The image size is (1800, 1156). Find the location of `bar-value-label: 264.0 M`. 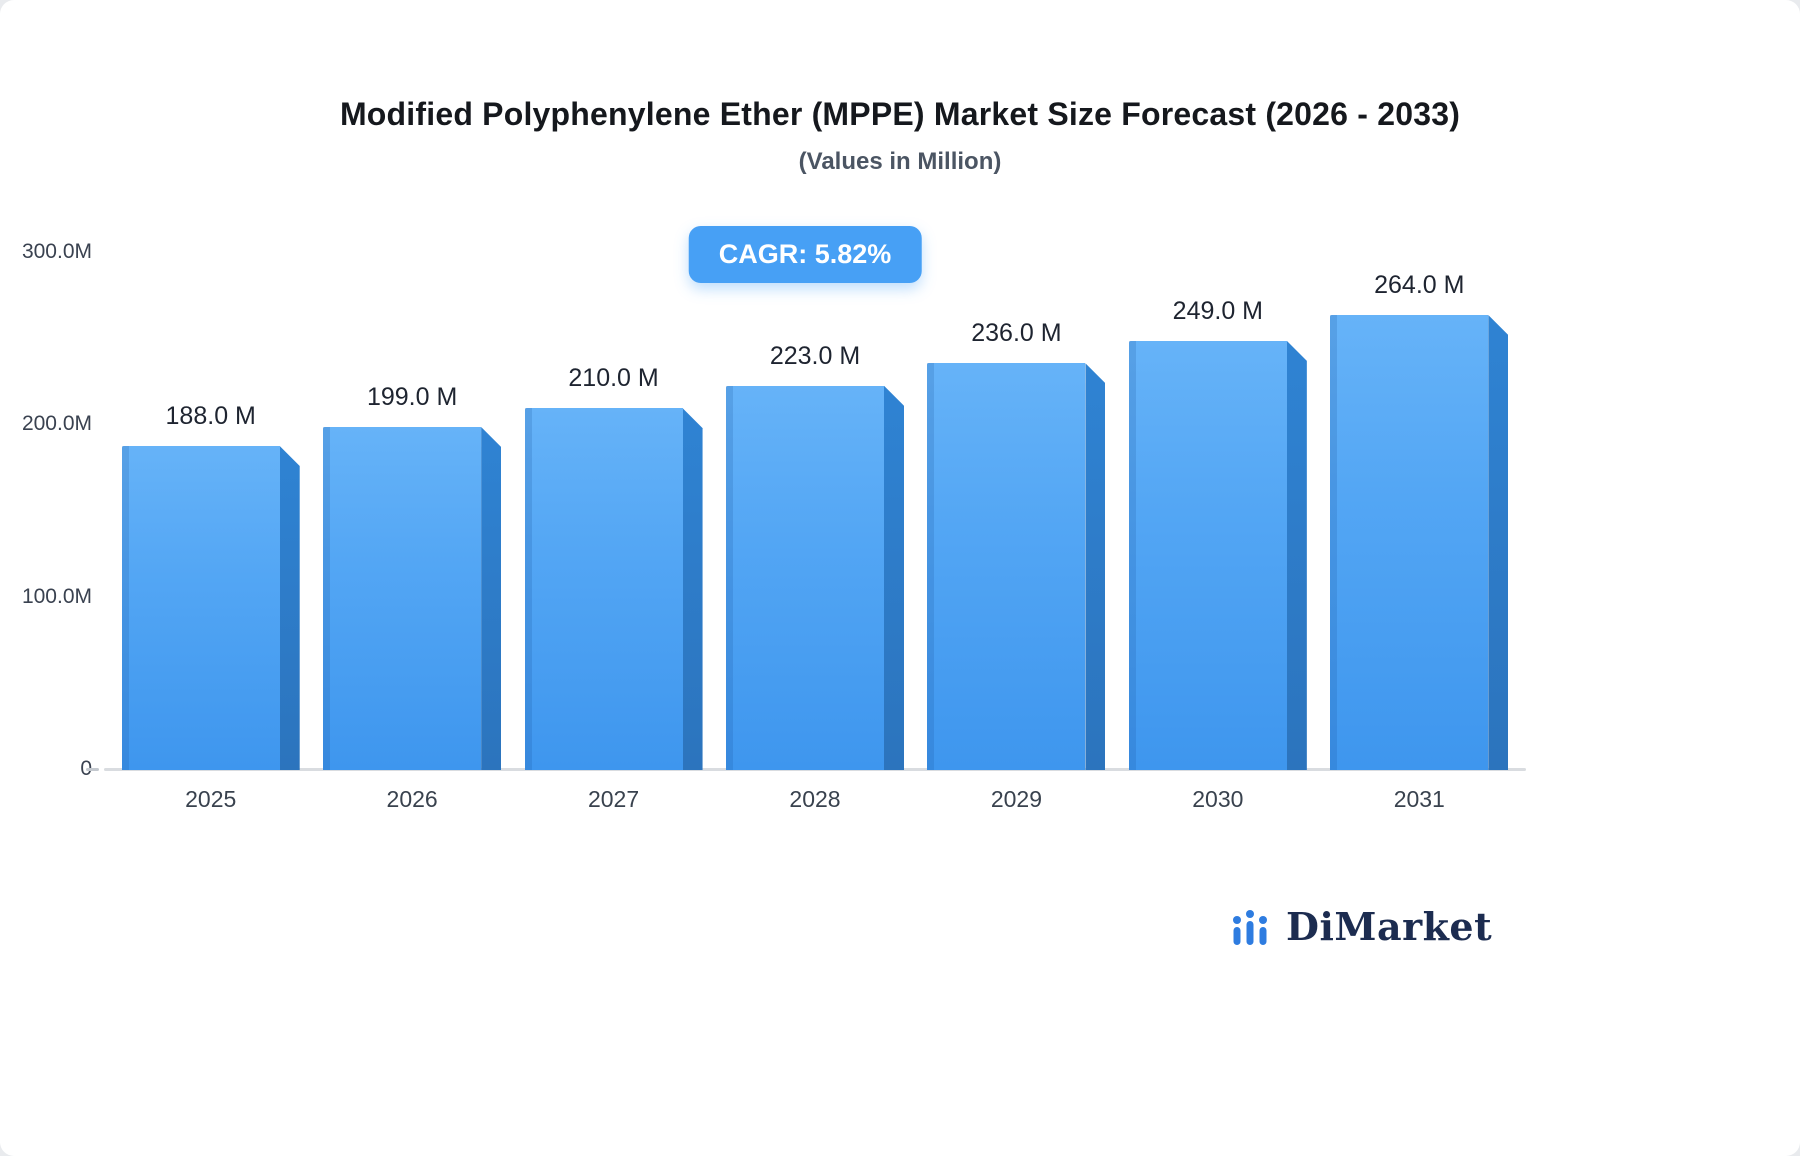

bar-value-label: 264.0 M is located at coordinates (1419, 285).